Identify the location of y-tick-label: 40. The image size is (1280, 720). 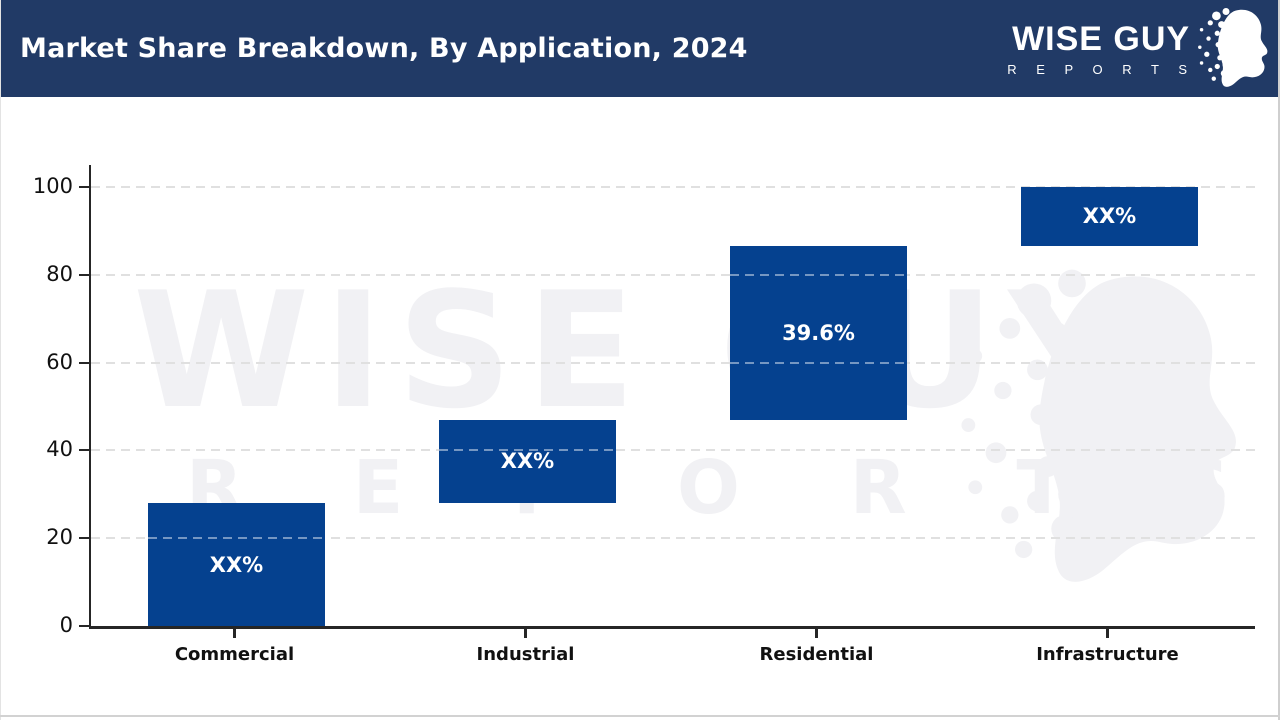
(59, 449).